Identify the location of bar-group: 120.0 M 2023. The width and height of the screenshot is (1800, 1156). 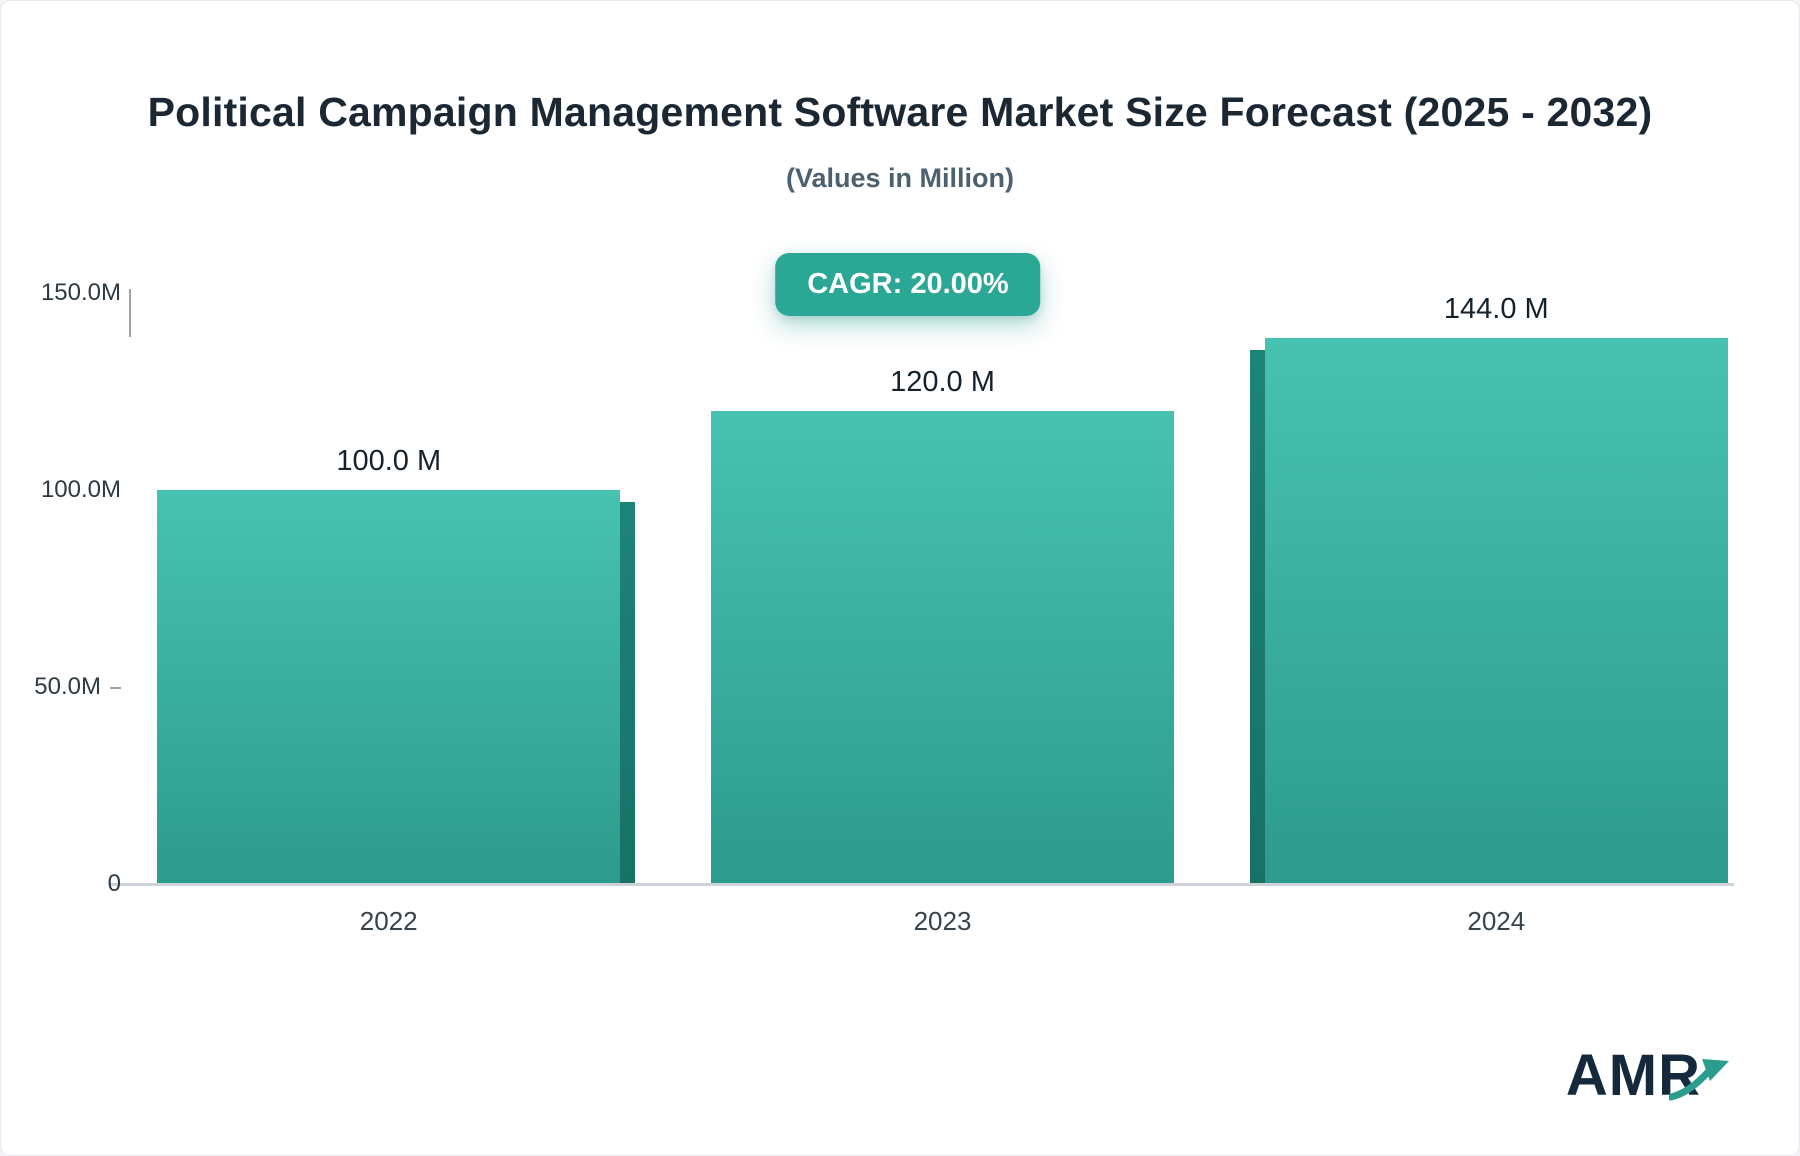
(942, 614).